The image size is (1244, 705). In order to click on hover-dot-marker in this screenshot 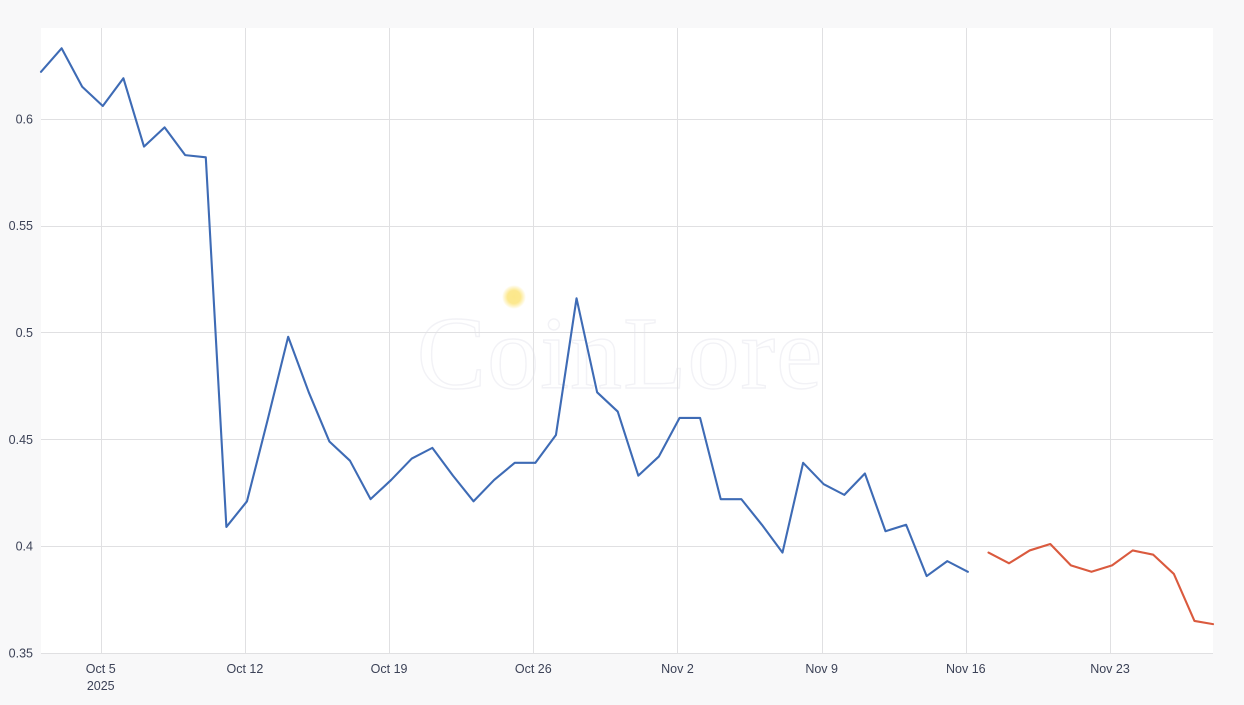, I will do `click(514, 297)`.